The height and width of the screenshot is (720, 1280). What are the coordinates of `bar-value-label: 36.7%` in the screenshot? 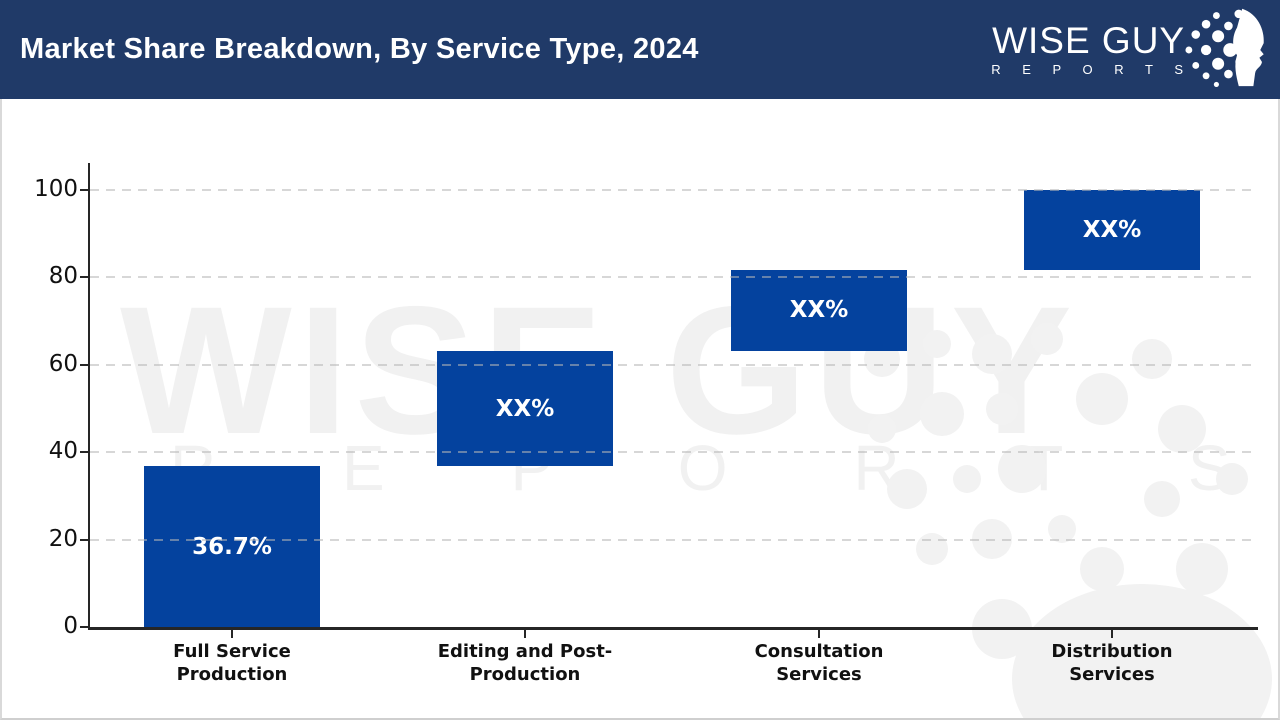 It's located at (232, 546).